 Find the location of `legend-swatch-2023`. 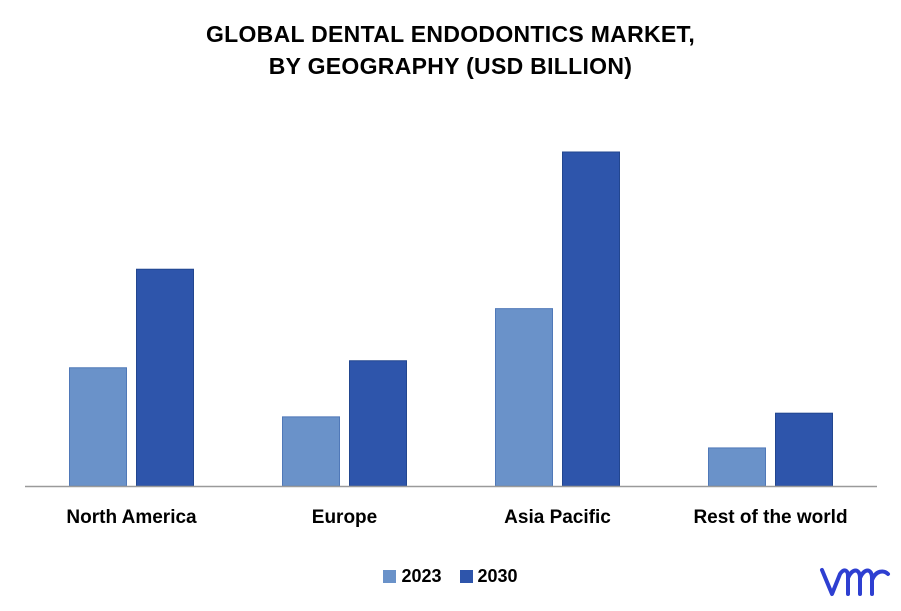

legend-swatch-2023 is located at coordinates (390, 576).